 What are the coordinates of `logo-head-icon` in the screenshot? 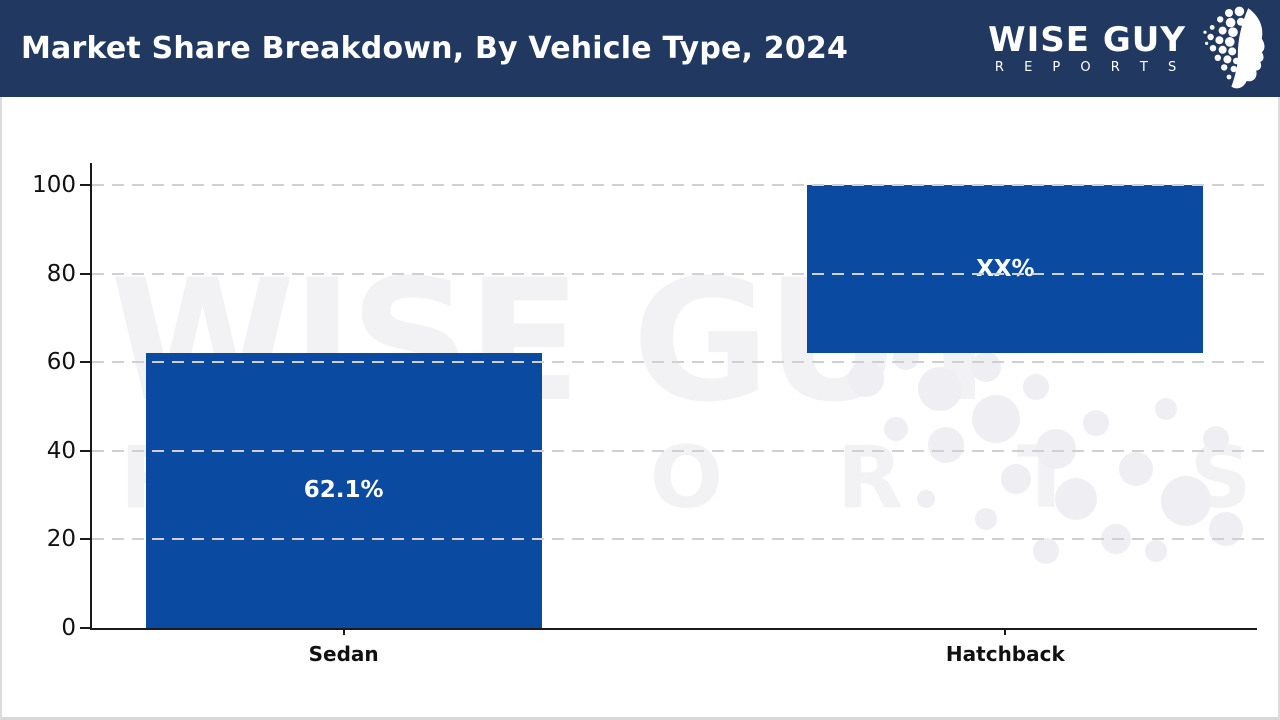 It's located at (1234, 47).